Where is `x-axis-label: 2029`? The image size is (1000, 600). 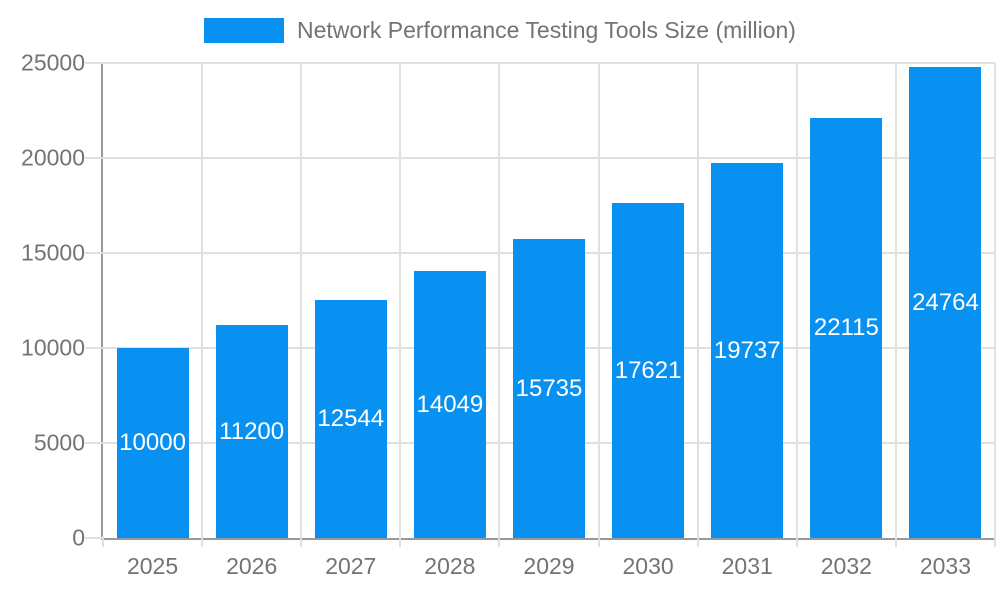 x-axis-label: 2029 is located at coordinates (549, 566).